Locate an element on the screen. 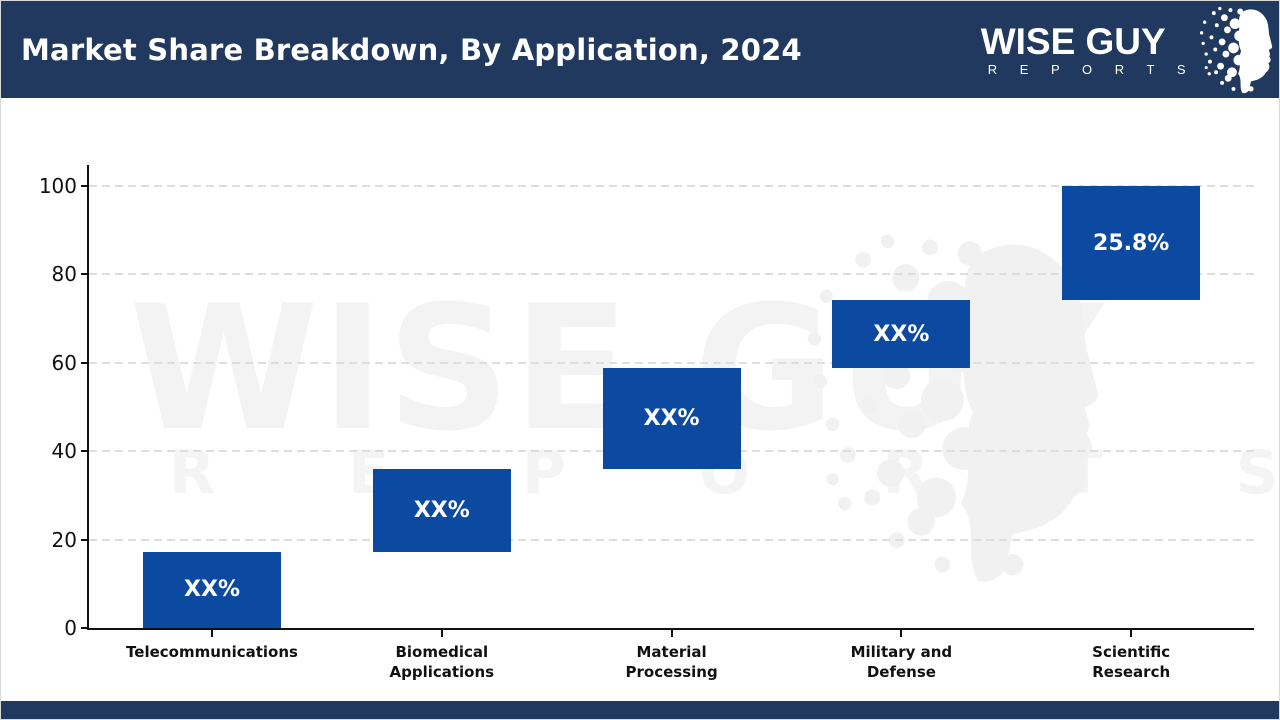 This screenshot has height=720, width=1280. x-category-label-line: Processing is located at coordinates (671, 672).